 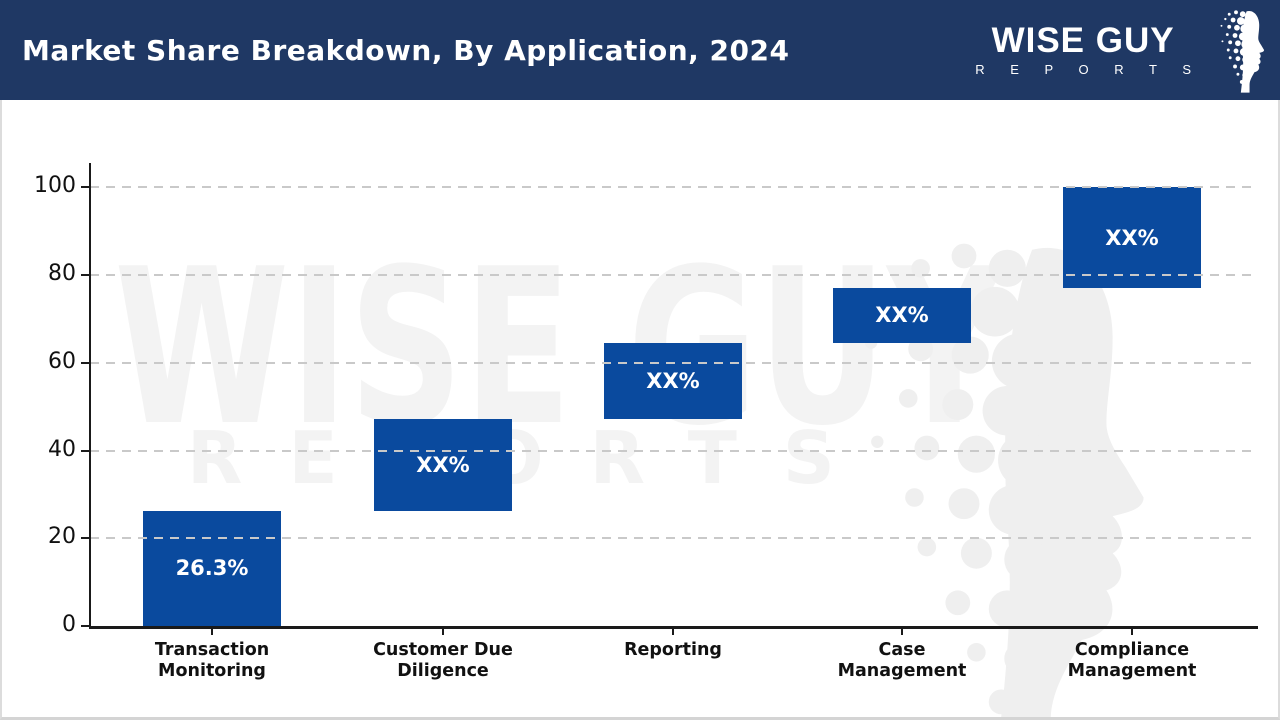 What do you see at coordinates (902, 661) in the screenshot?
I see `category-label-case-management: Case Management` at bounding box center [902, 661].